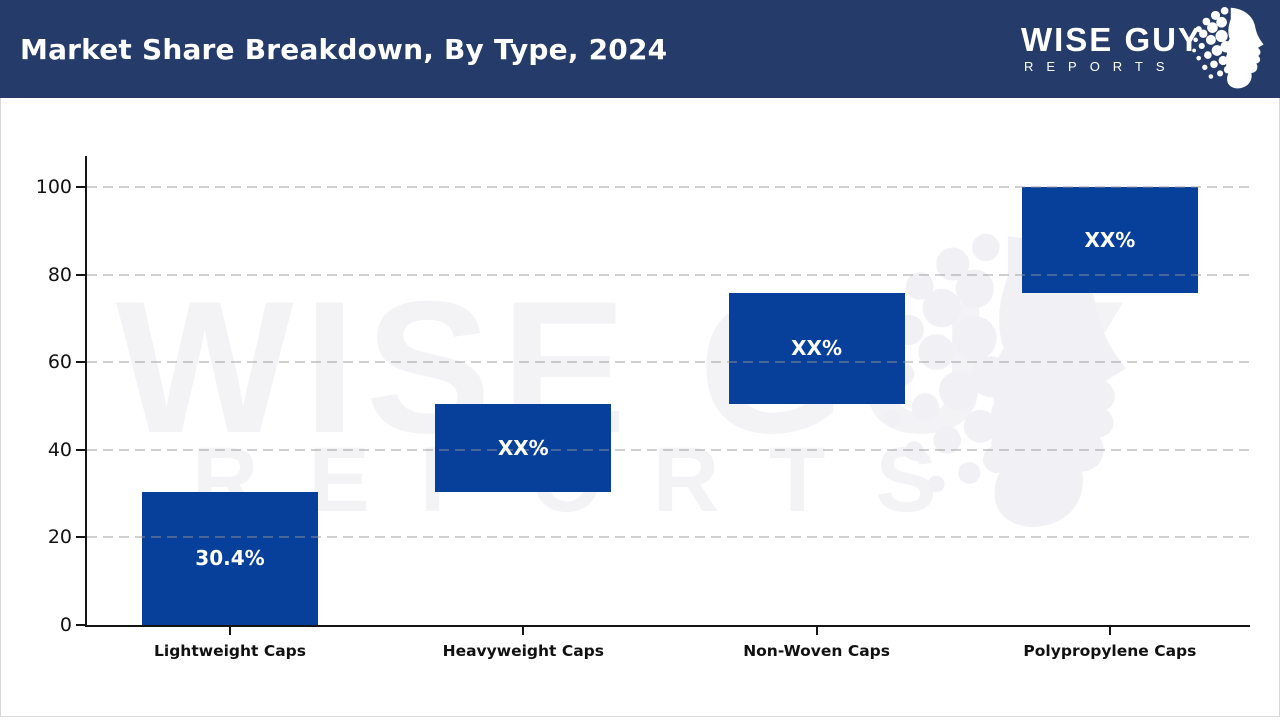 Image resolution: width=1280 pixels, height=720 pixels. What do you see at coordinates (59, 274) in the screenshot?
I see `y-tick-label: 80` at bounding box center [59, 274].